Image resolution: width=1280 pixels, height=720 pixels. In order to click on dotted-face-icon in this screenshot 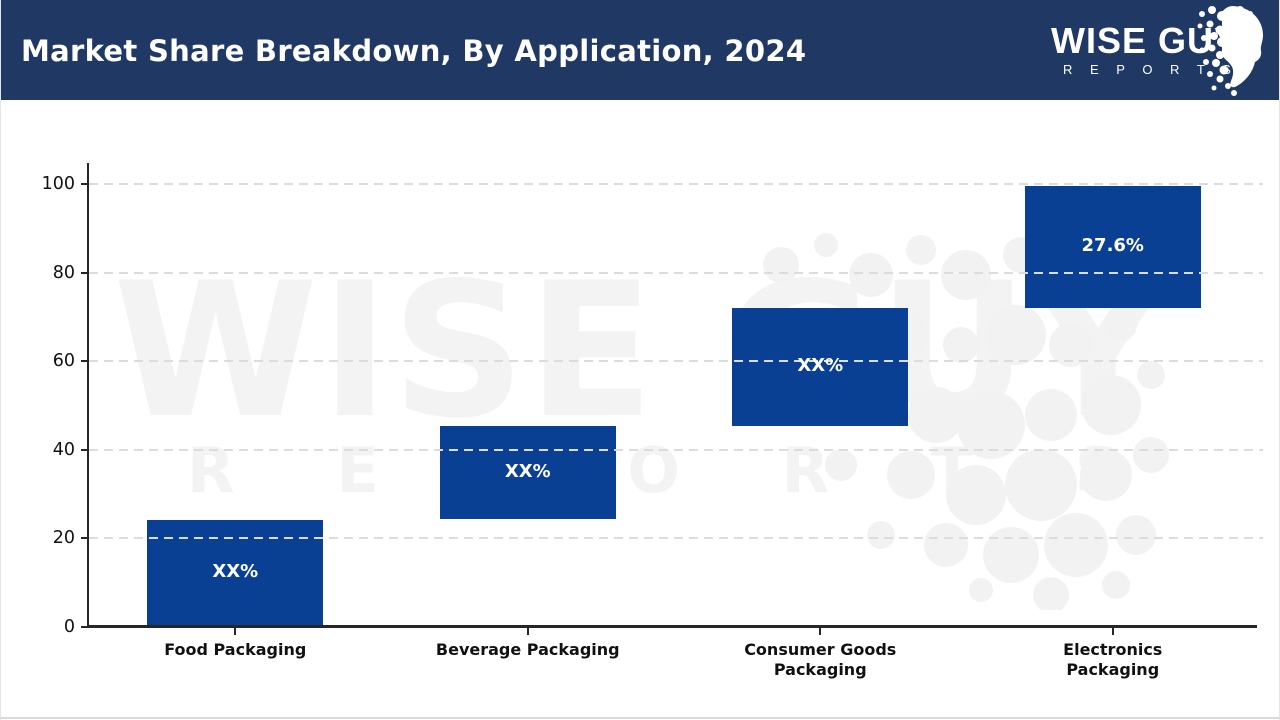, I will do `click(1230, 51)`.